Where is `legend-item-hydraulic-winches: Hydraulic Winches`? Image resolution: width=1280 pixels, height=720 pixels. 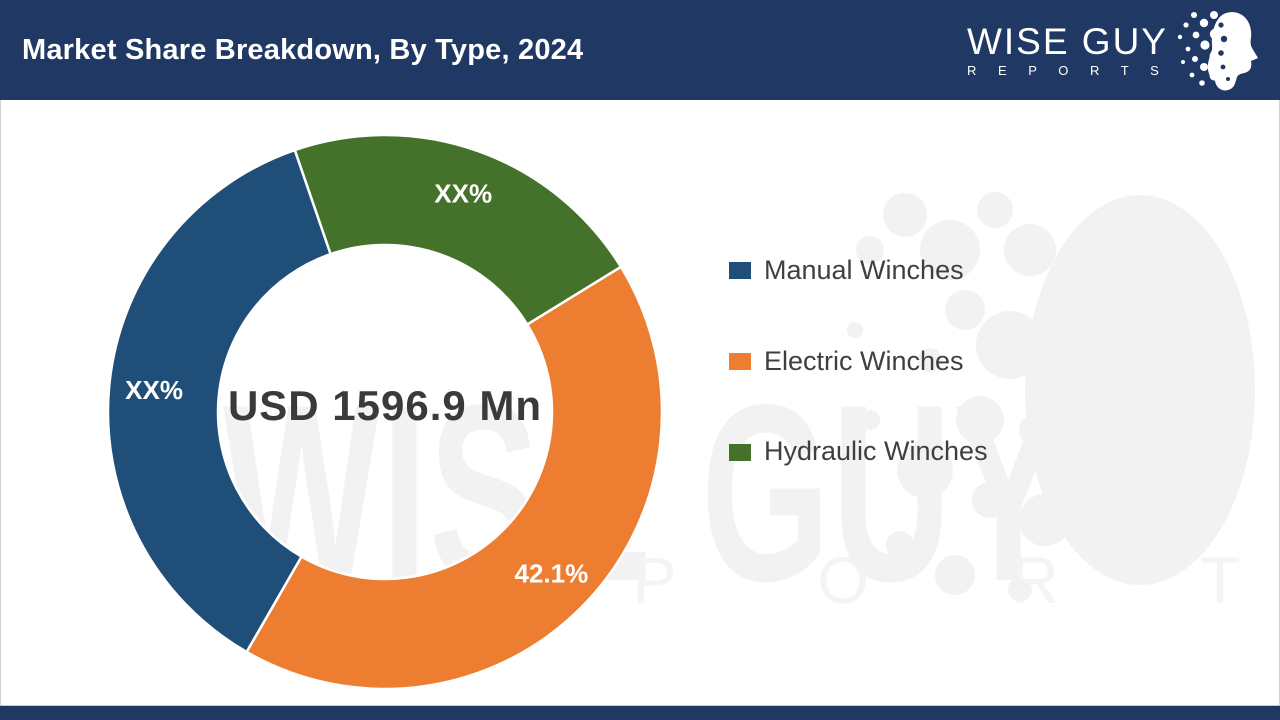 legend-item-hydraulic-winches: Hydraulic Winches is located at coordinates (858, 452).